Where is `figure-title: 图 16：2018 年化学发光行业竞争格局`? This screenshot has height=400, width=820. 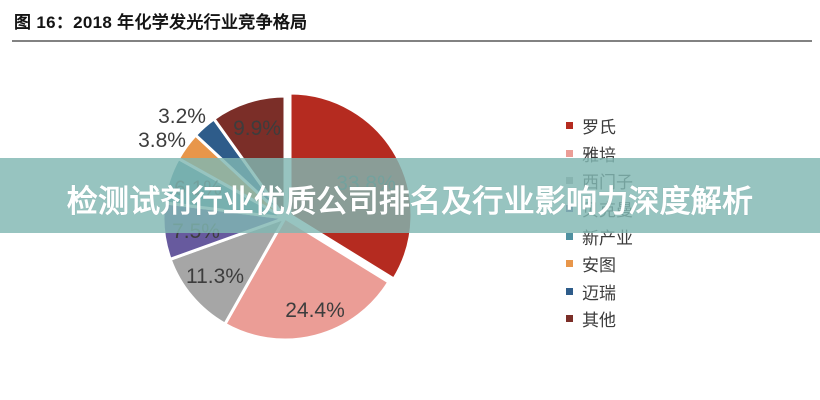 figure-title: 图 16：2018 年化学发光行业竞争格局 is located at coordinates (161, 22).